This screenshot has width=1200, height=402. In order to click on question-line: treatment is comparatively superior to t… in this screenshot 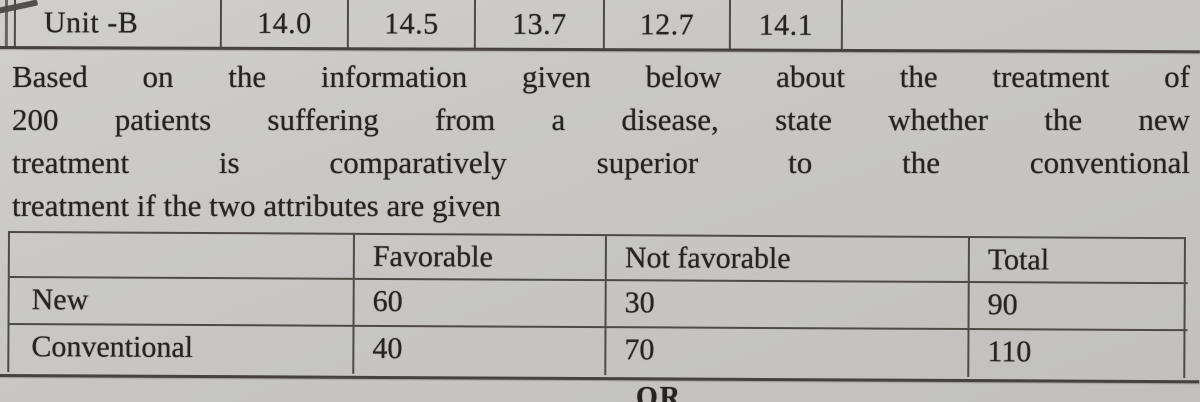, I will do `click(601, 162)`.